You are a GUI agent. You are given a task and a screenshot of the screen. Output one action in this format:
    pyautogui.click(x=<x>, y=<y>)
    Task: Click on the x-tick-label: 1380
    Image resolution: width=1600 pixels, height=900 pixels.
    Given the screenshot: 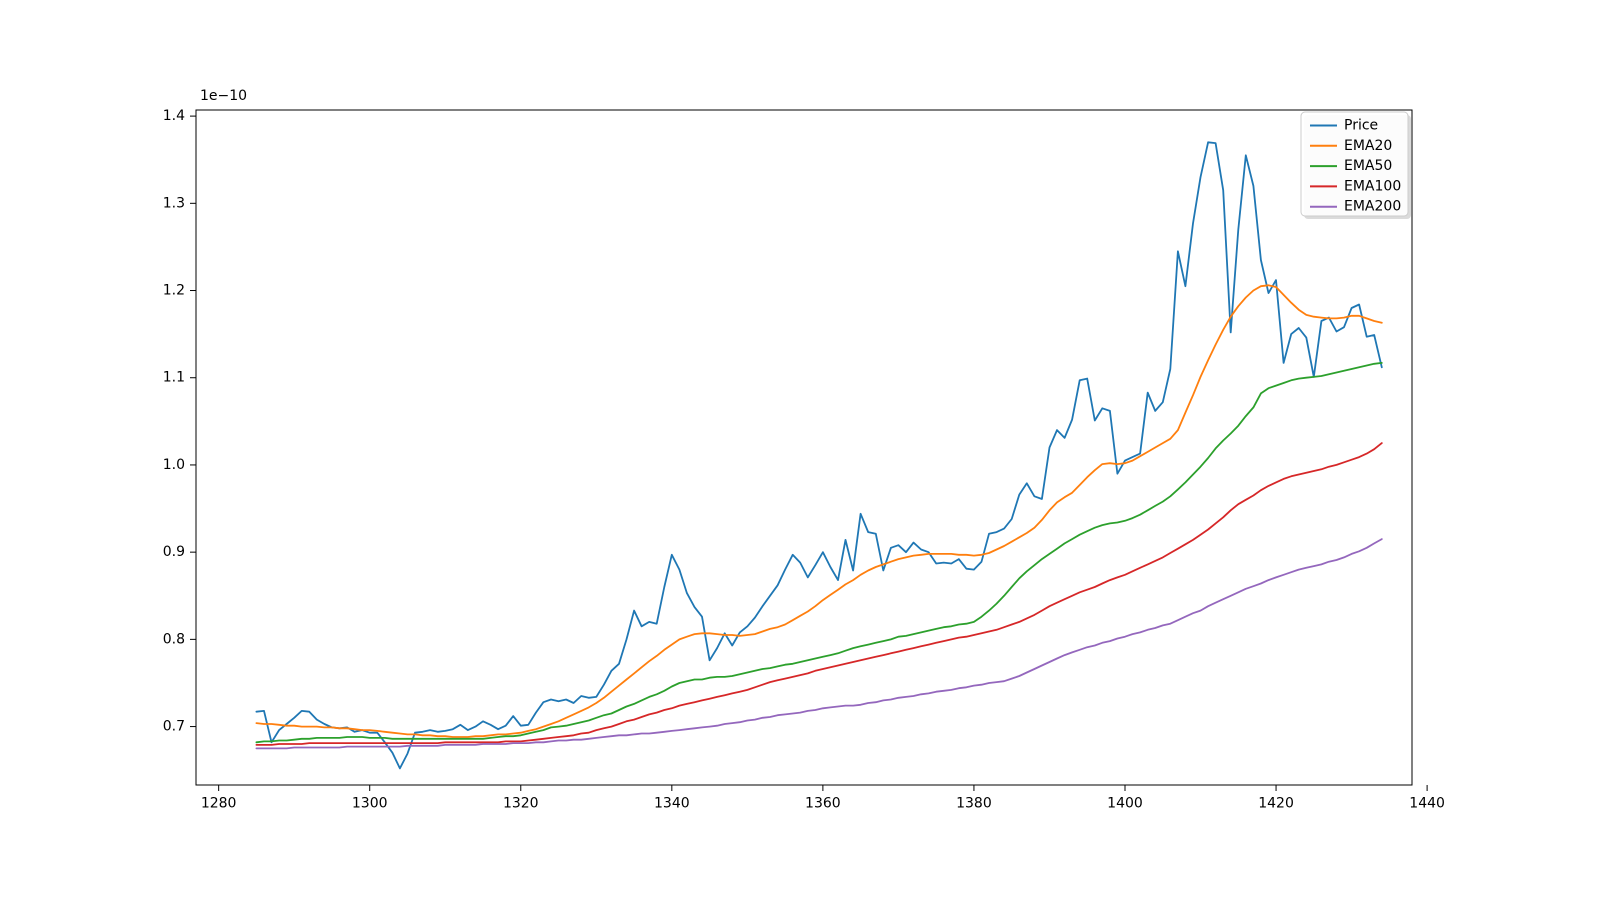 What is the action you would take?
    pyautogui.click(x=974, y=804)
    